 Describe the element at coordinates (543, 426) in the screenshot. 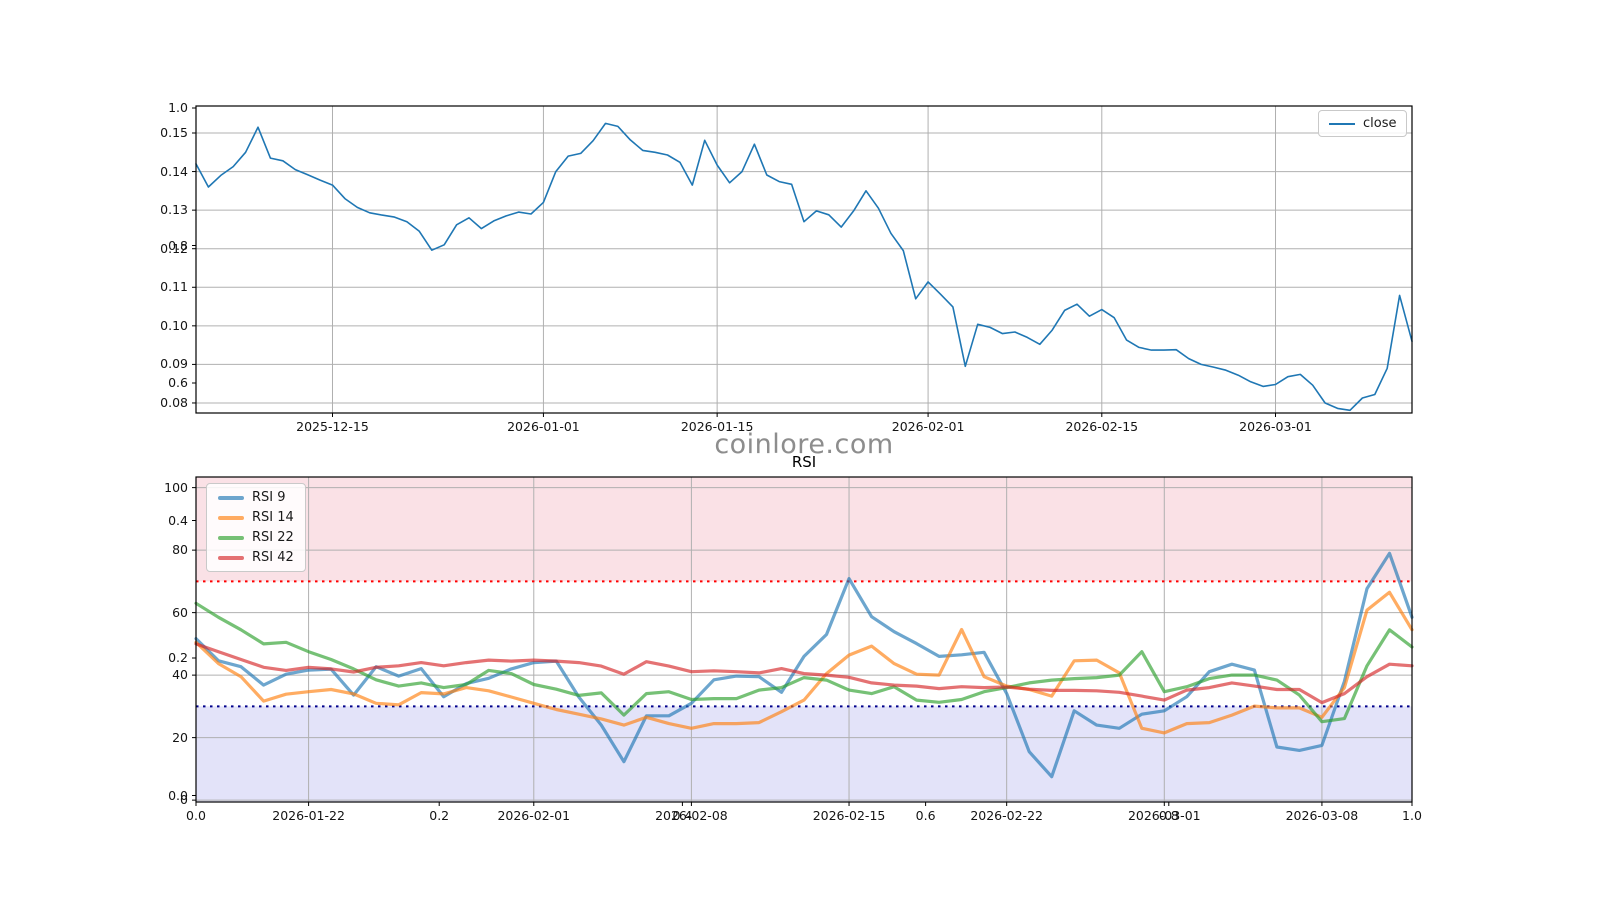

I see `price-x-tick-label: 2026-01-01` at that location.